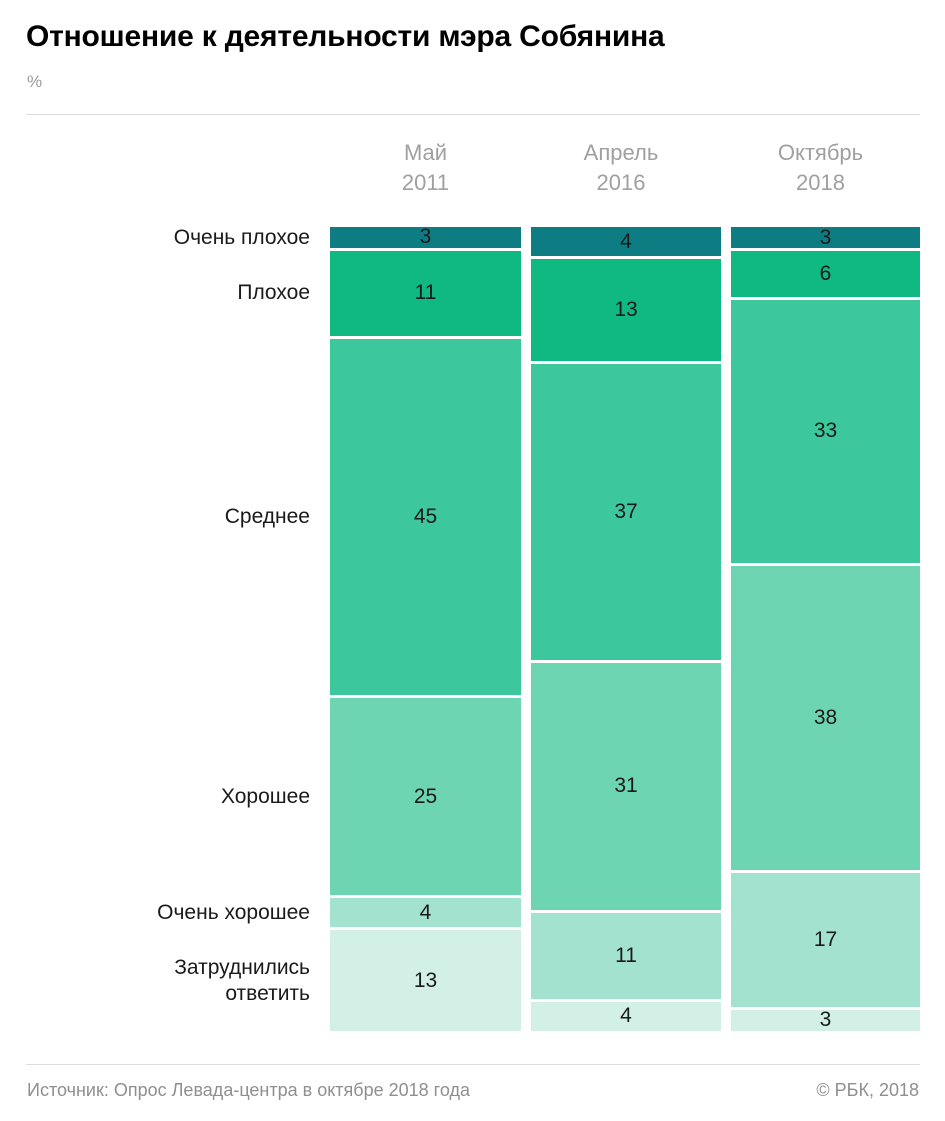  Describe the element at coordinates (160, 238) in the screenshot. I see `row-label-0: Очень плохое` at that location.